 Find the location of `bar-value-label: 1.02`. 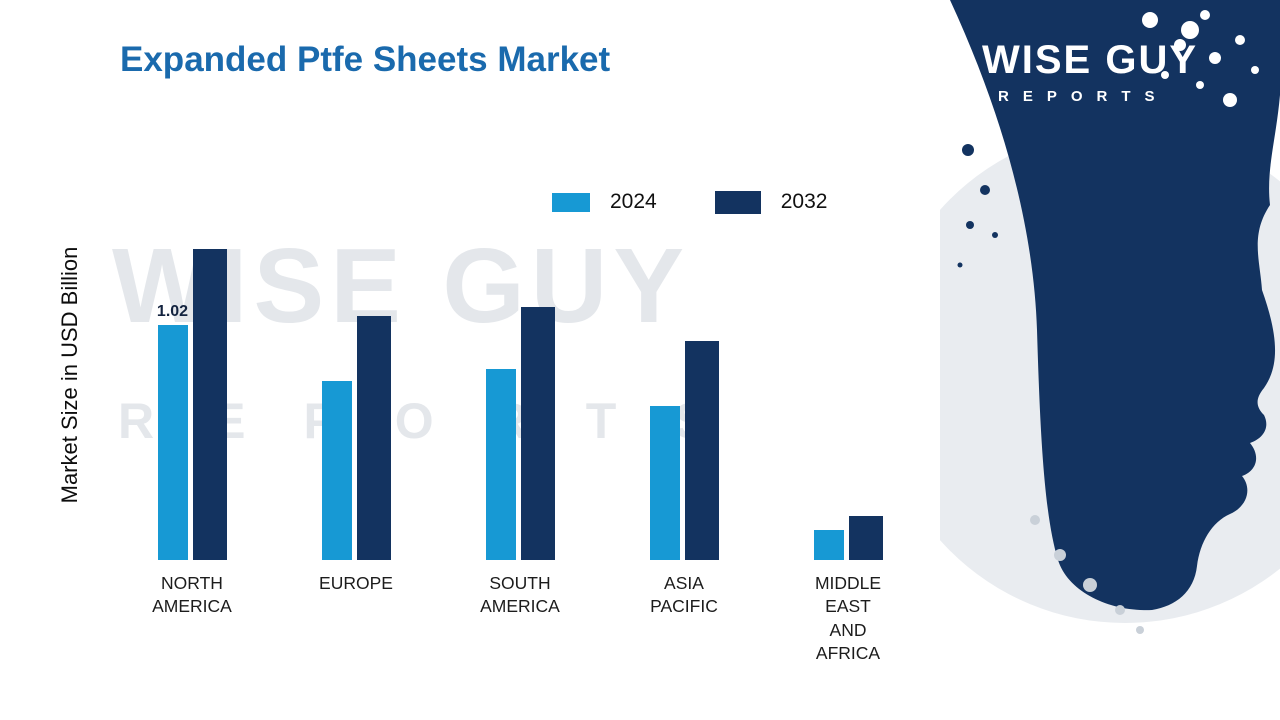

bar-value-label: 1.02 is located at coordinates (172, 311).